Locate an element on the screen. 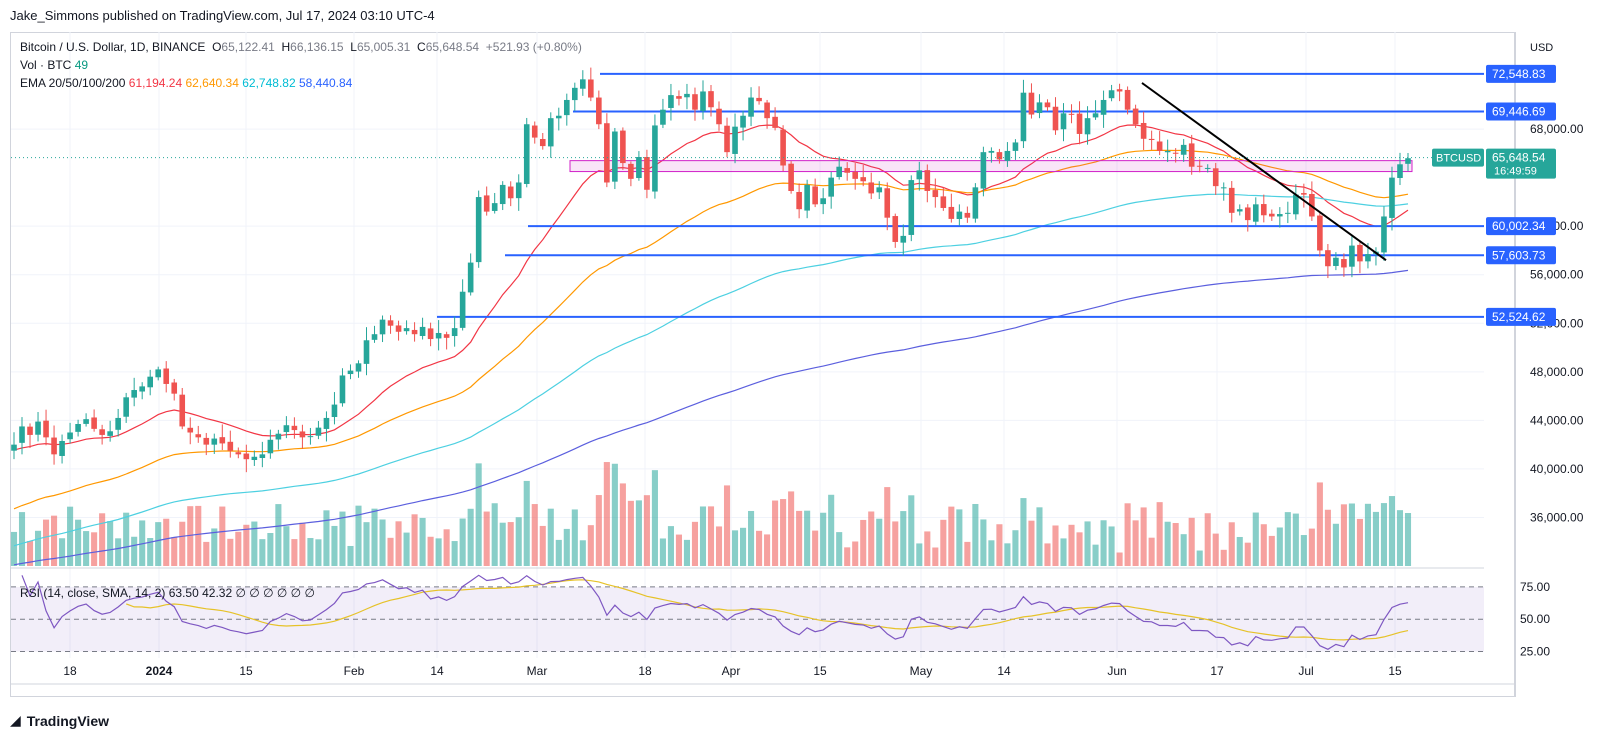 The width and height of the screenshot is (1600, 739). ema20-value: 61,194.24 is located at coordinates (155, 83).